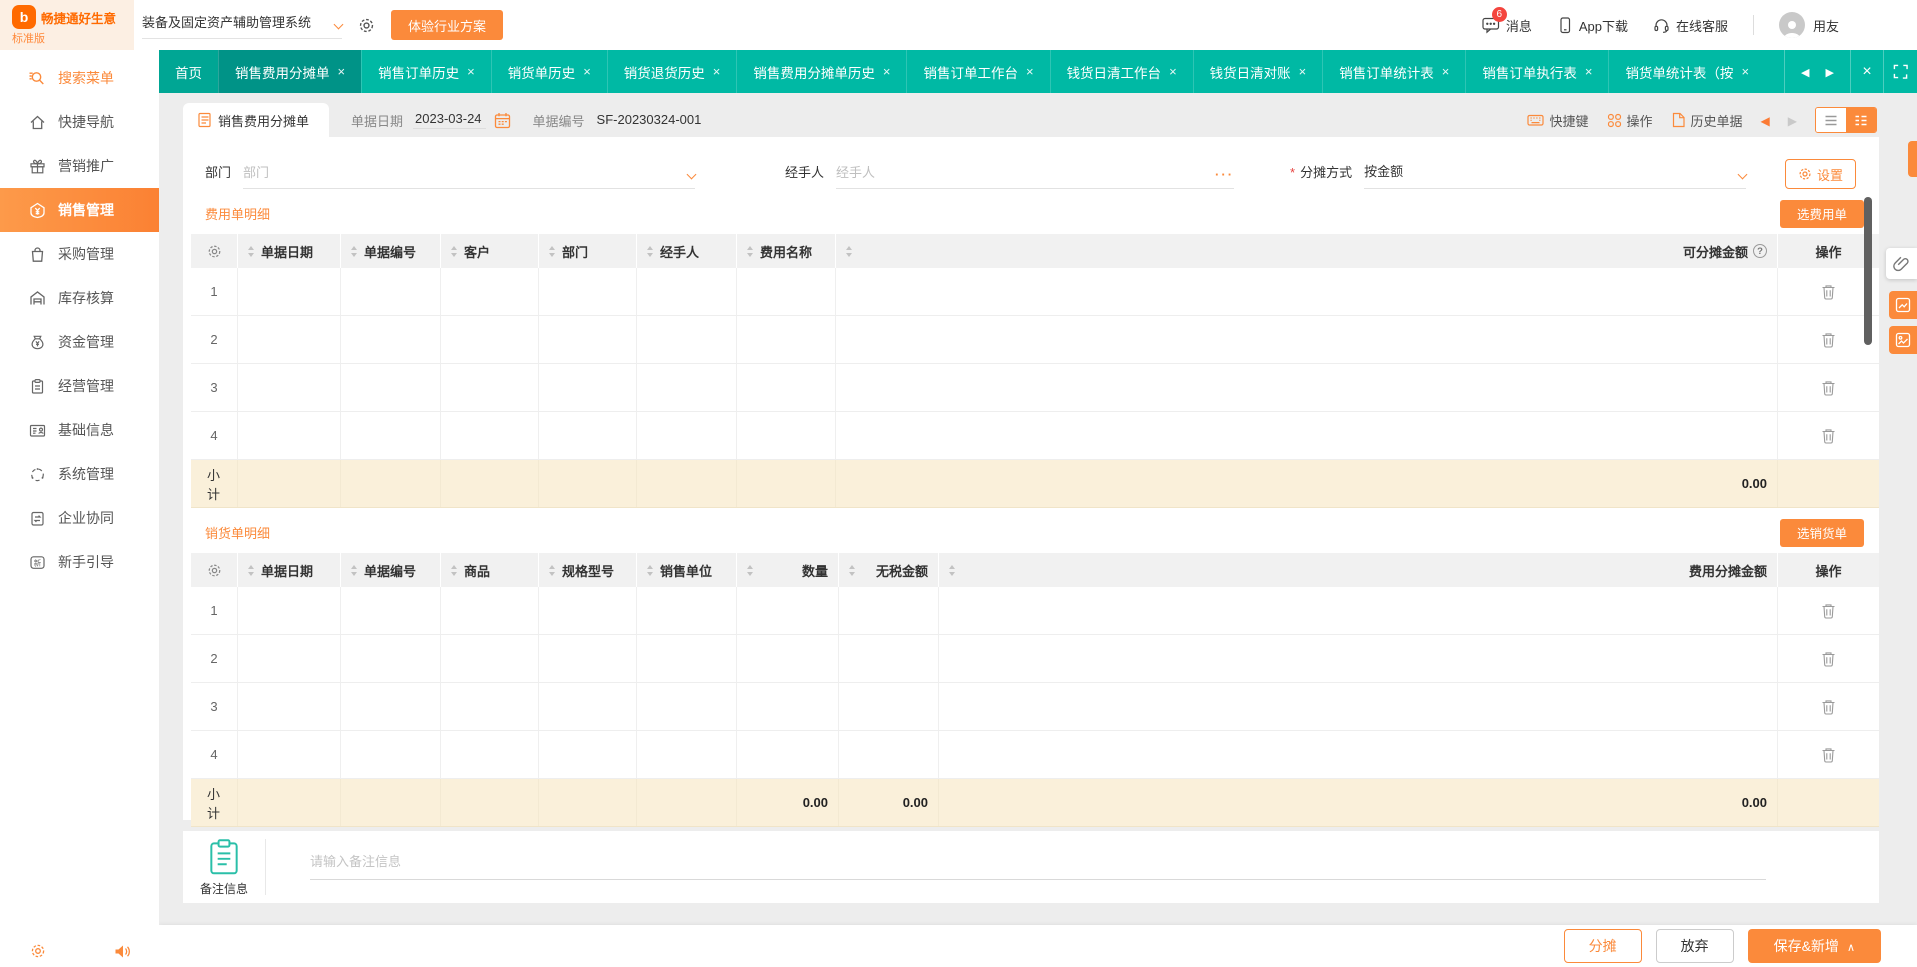 This screenshot has width=1917, height=967. What do you see at coordinates (1912, 159) in the screenshot?
I see `side-panel-handle` at bounding box center [1912, 159].